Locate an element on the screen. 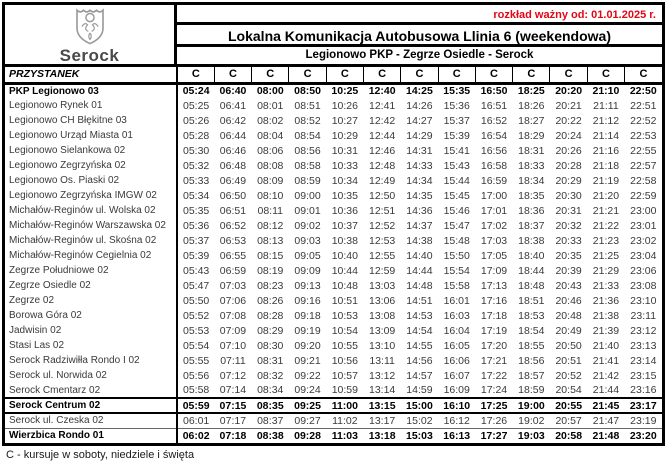  departure-time: 17:19 is located at coordinates (494, 330).